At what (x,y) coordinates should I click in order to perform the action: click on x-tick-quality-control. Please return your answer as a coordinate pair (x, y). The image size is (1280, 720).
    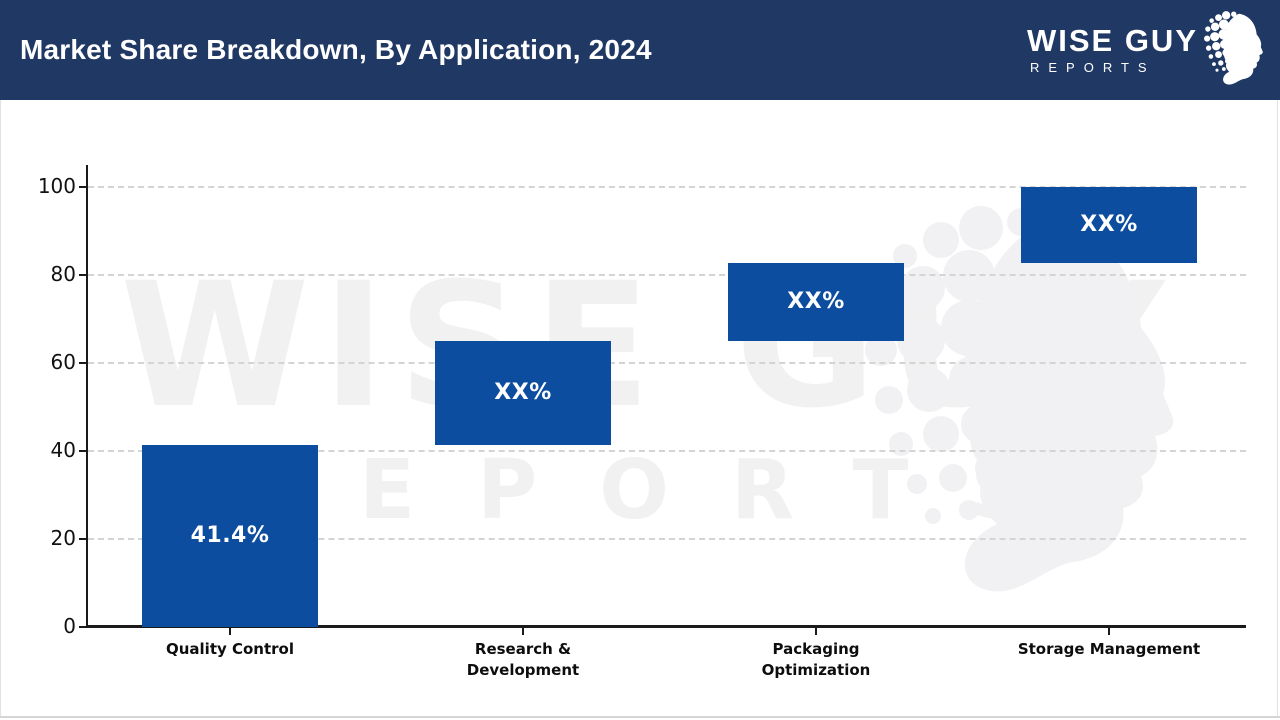
    Looking at the image, I should click on (230, 631).